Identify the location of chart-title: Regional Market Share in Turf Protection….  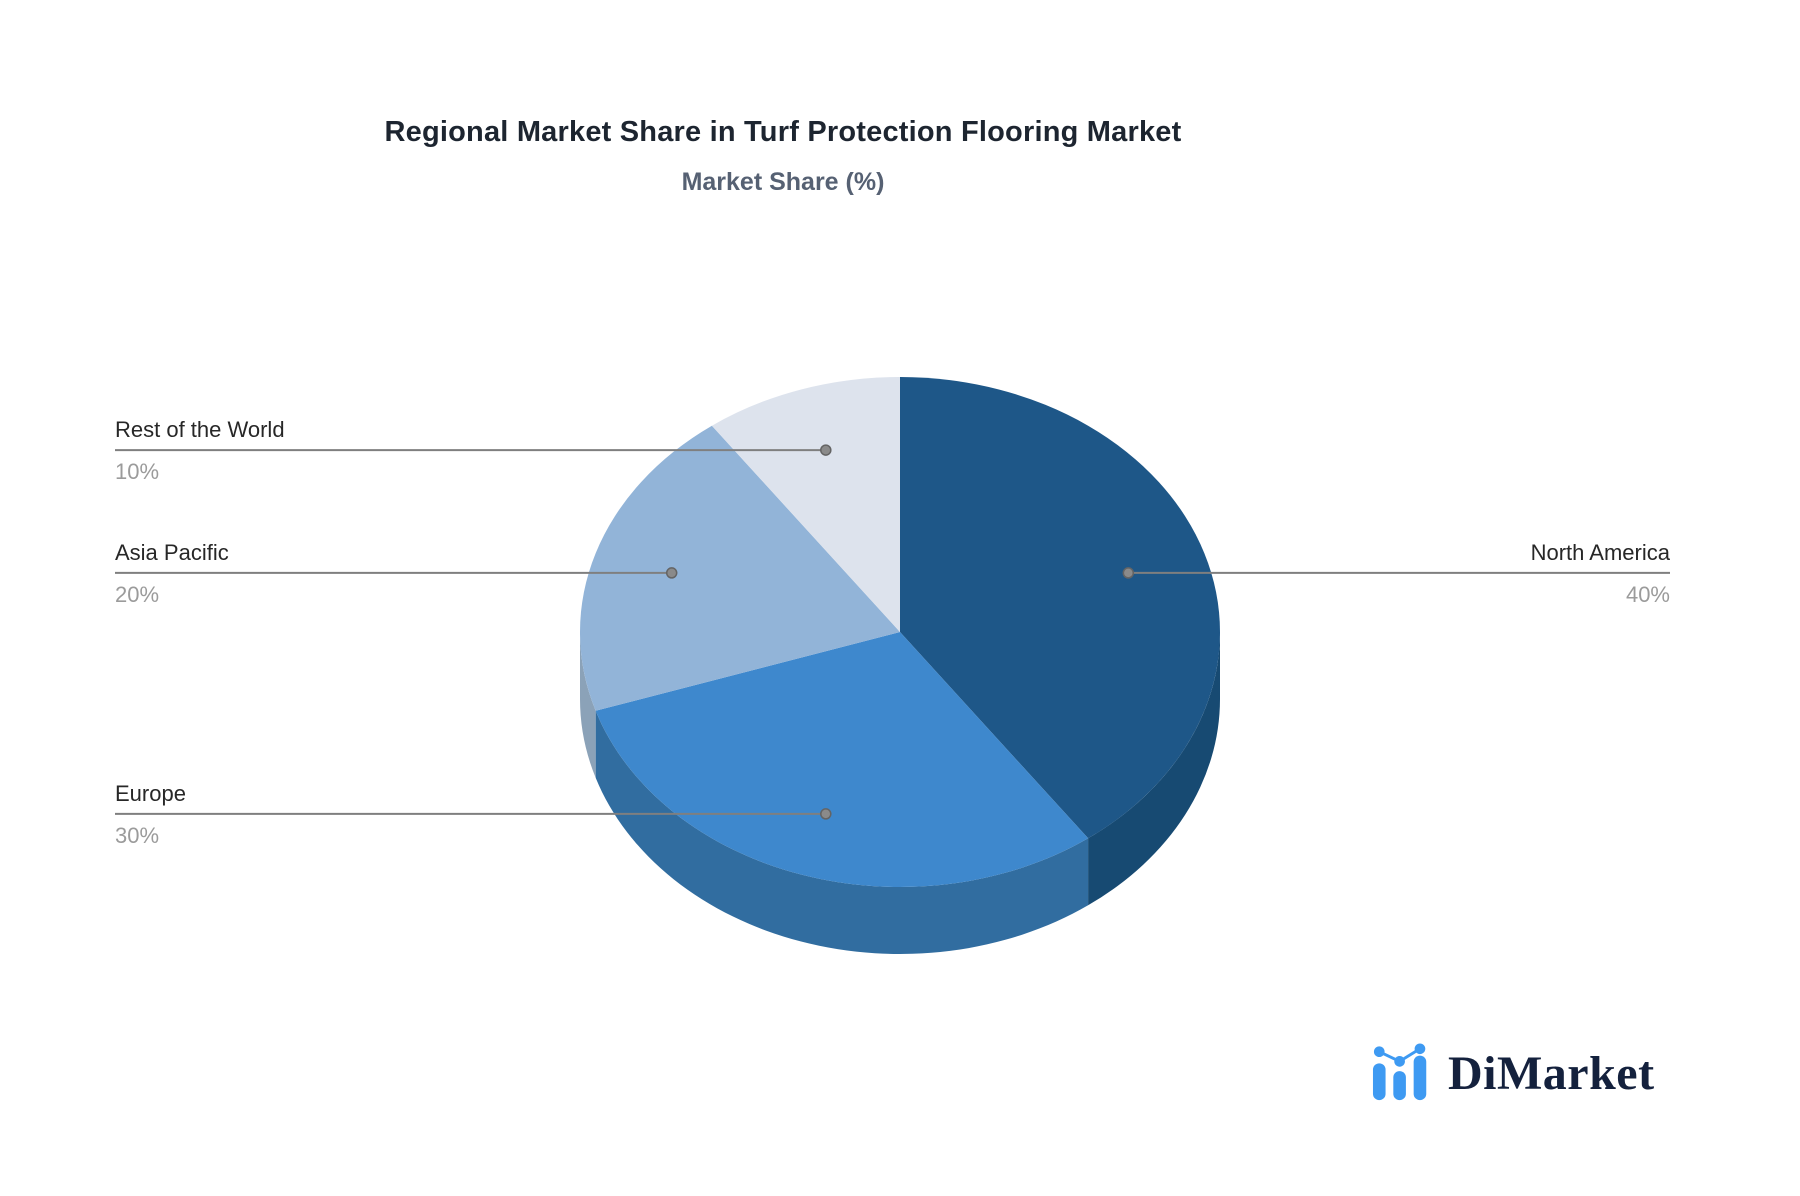
(783, 132).